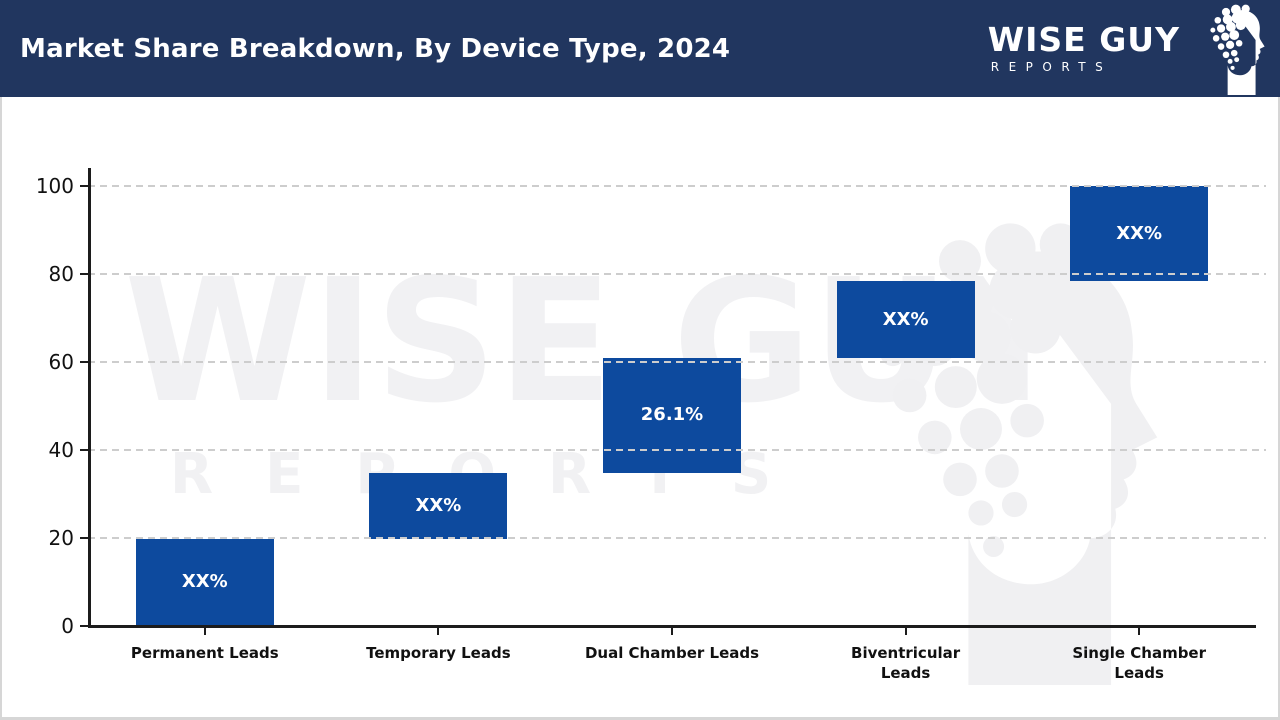 The height and width of the screenshot is (720, 1280). I want to click on x-tick-label: Permanent Leads, so click(204, 653).